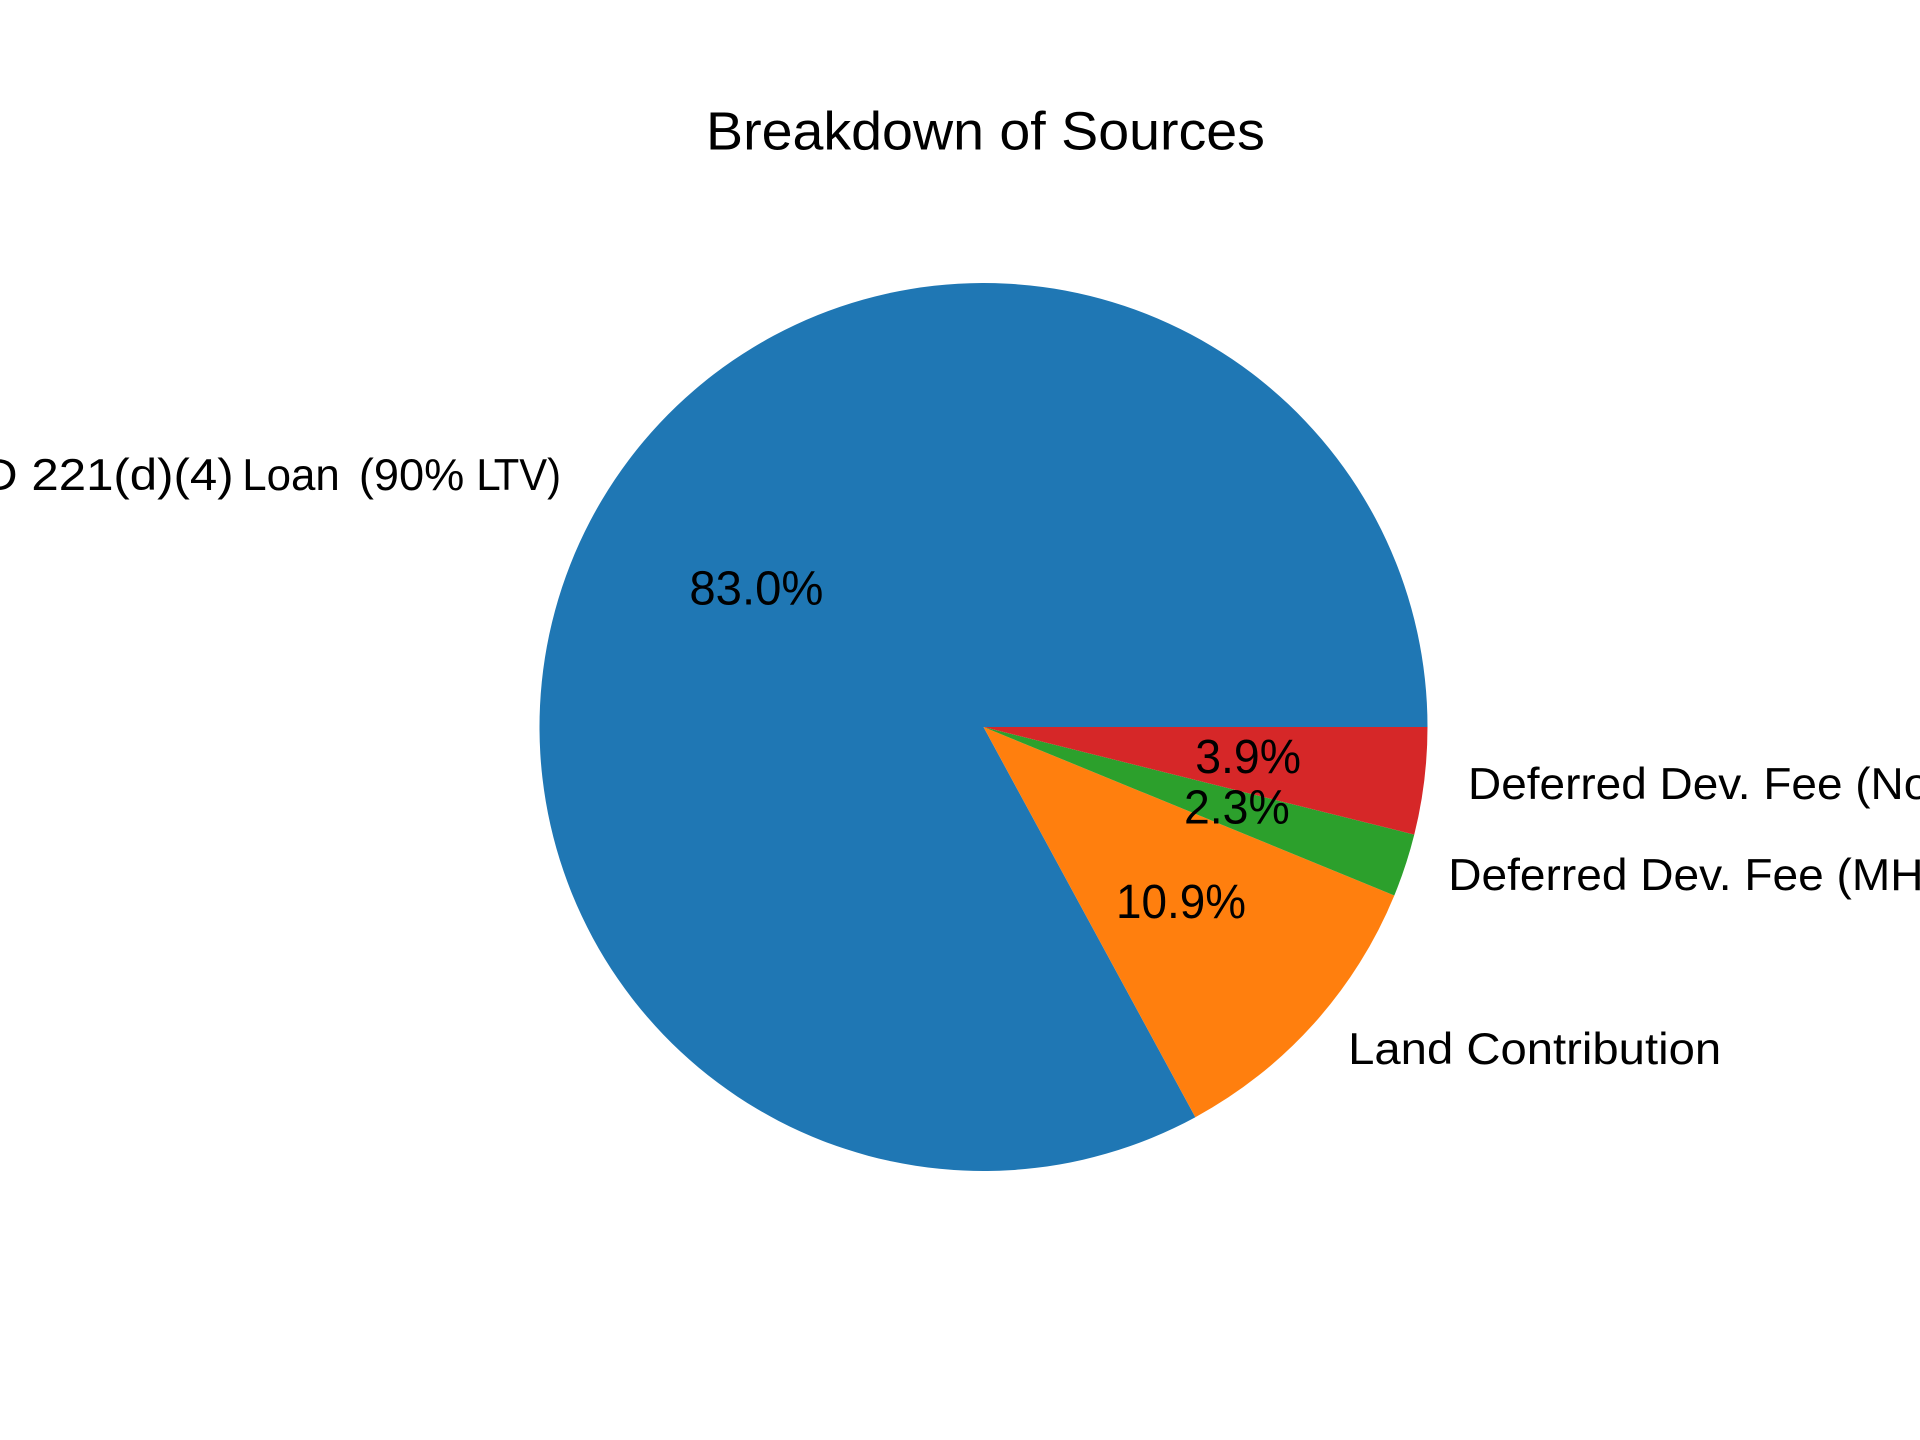 This screenshot has height=1440, width=1920. What do you see at coordinates (756, 589) in the screenshot?
I see `svg-text: 83.0%` at bounding box center [756, 589].